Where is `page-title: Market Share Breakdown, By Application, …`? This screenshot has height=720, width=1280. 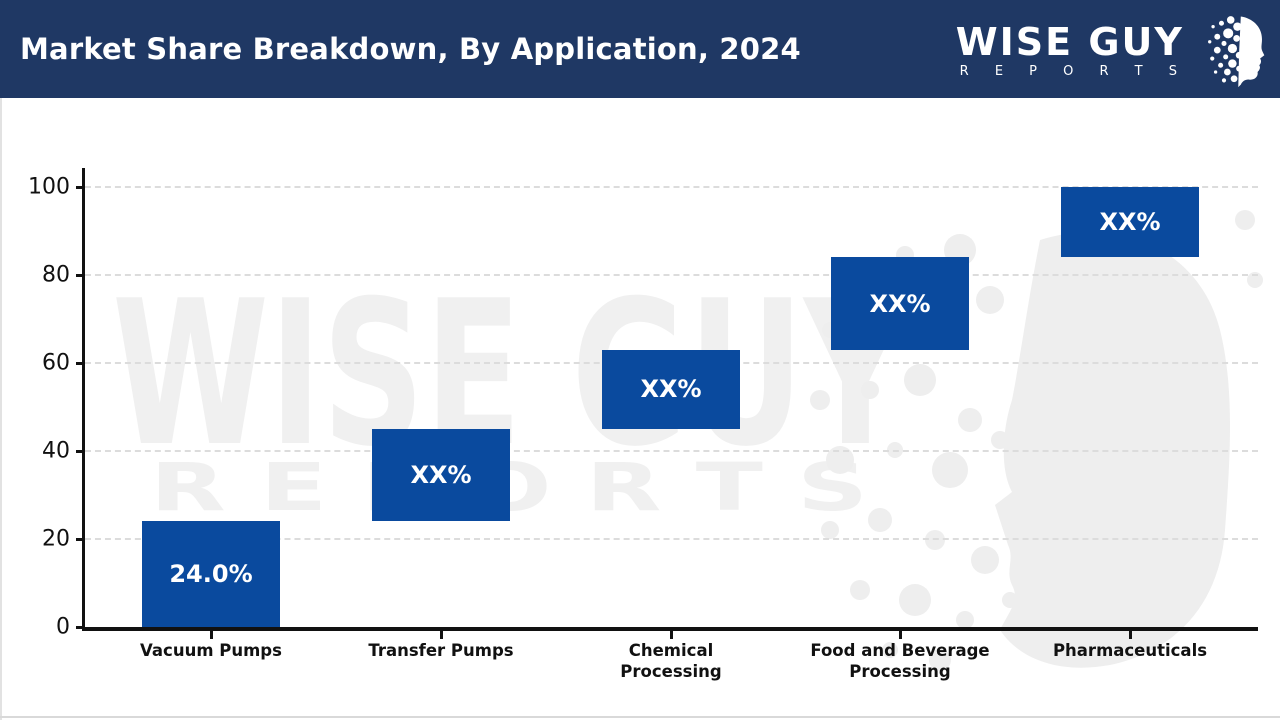 page-title: Market Share Breakdown, By Application, … is located at coordinates (410, 49).